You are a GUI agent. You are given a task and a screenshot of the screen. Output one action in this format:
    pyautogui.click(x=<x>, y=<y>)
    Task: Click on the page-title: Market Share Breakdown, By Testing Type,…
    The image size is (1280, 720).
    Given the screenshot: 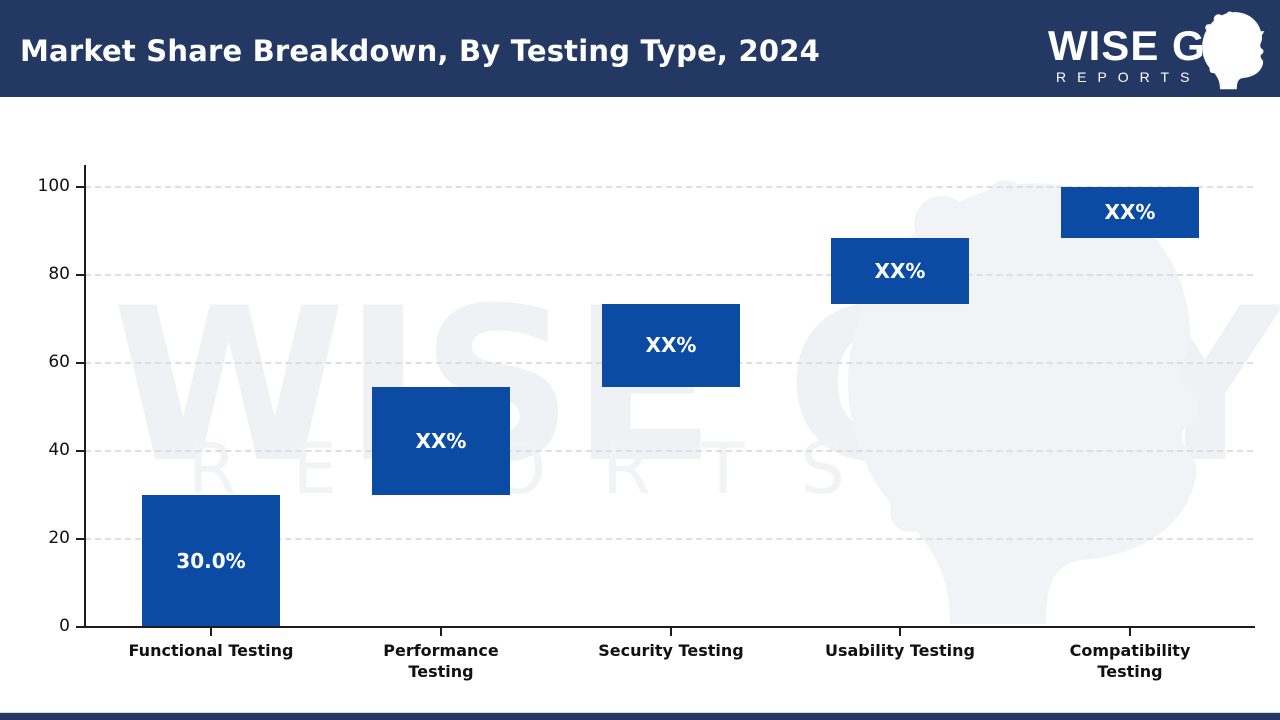 What is the action you would take?
    pyautogui.click(x=420, y=51)
    